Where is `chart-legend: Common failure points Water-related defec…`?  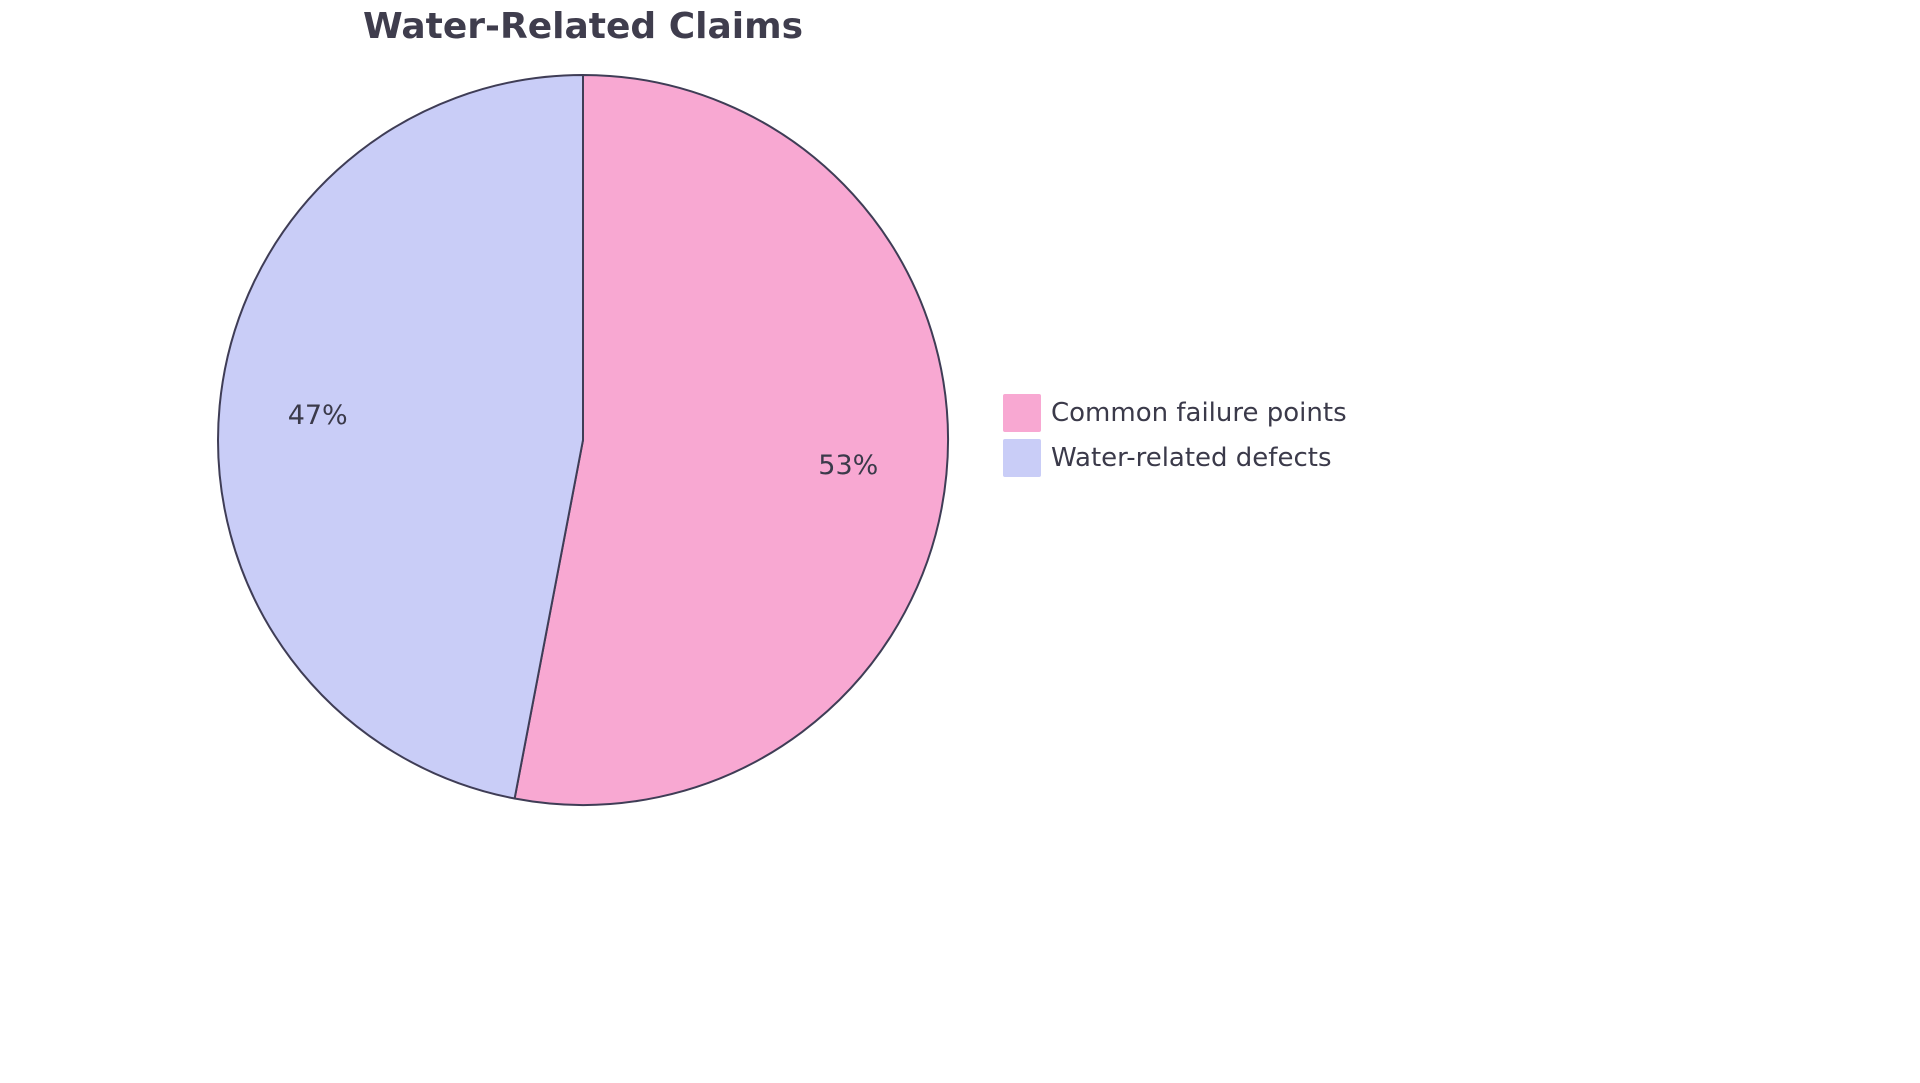
chart-legend: Common failure points Water-related defec… is located at coordinates (1175, 435).